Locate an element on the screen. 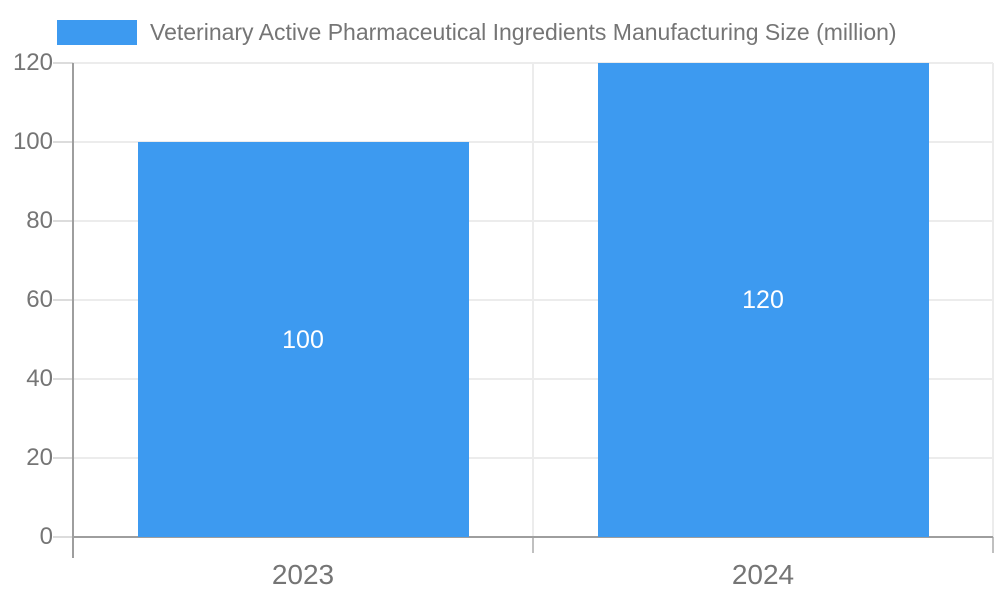 This screenshot has width=1000, height=600. y-axis-label: 40 is located at coordinates (39, 378).